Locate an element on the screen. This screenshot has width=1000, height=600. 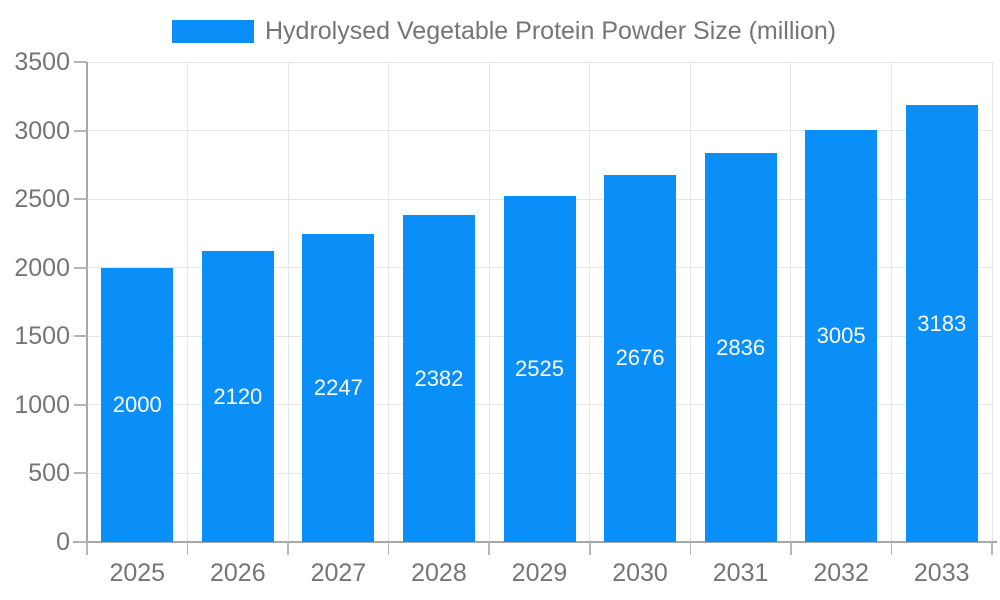
x-axis-tick-label: 2032 is located at coordinates (841, 573).